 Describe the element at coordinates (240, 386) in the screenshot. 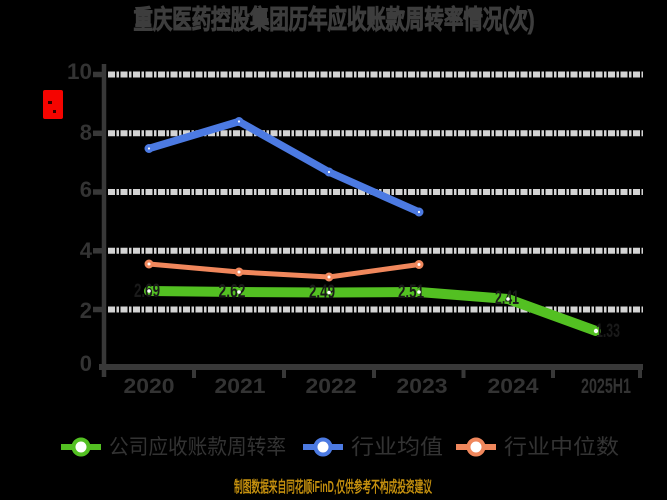

I see `svg-text: 2021` at that location.